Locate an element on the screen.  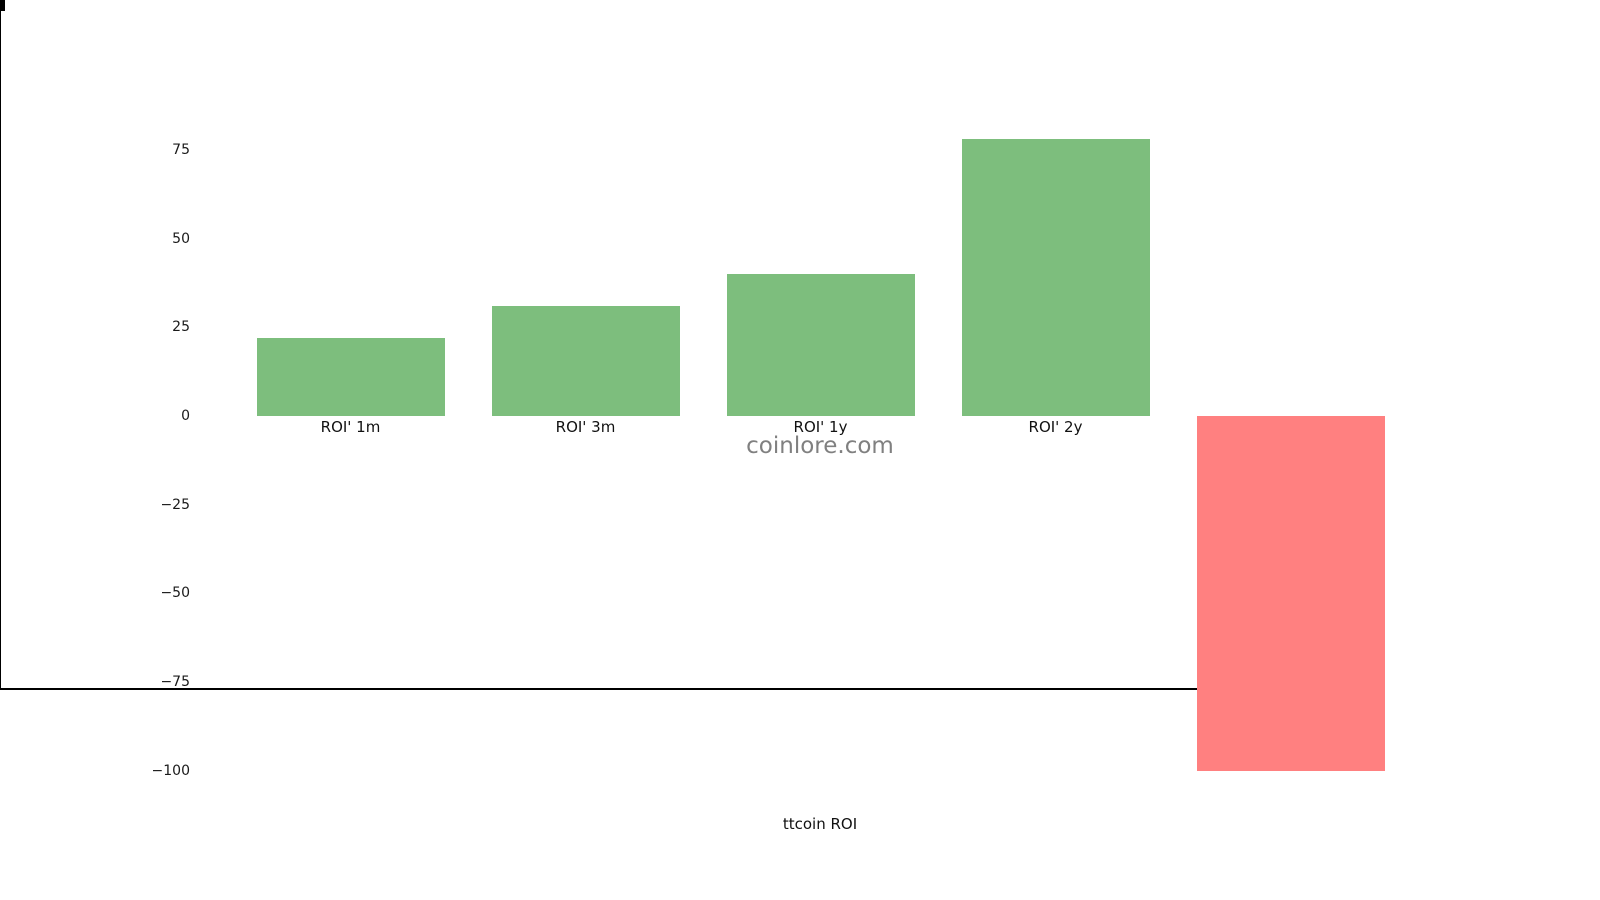
y-tick-label: 50 is located at coordinates (181, 238).